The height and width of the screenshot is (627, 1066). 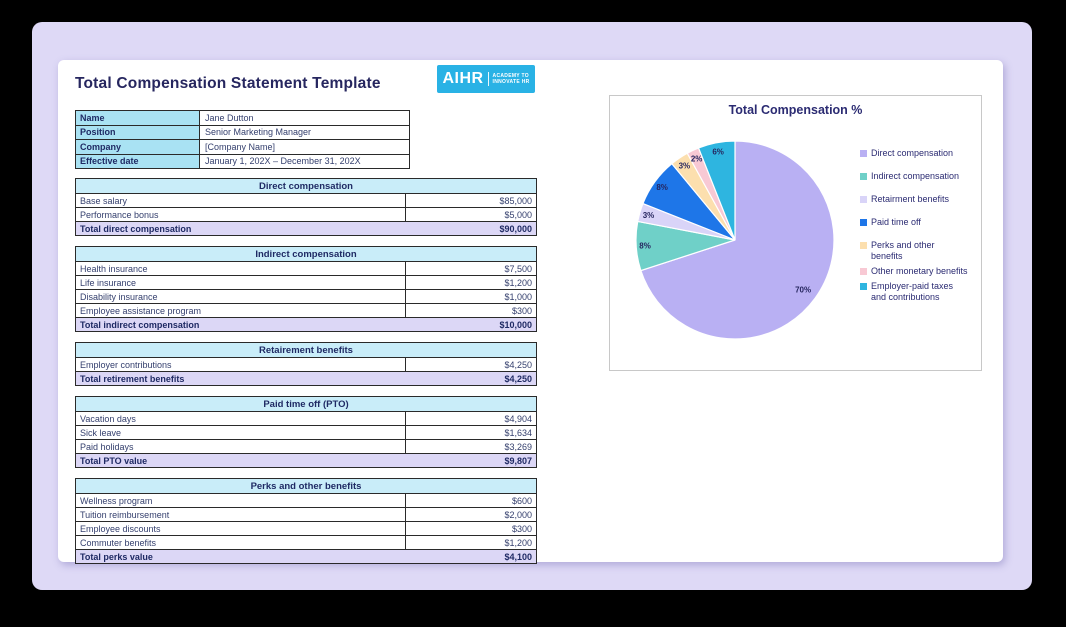 What do you see at coordinates (306, 296) in the screenshot?
I see `table-row: Disability insurance $1,000` at bounding box center [306, 296].